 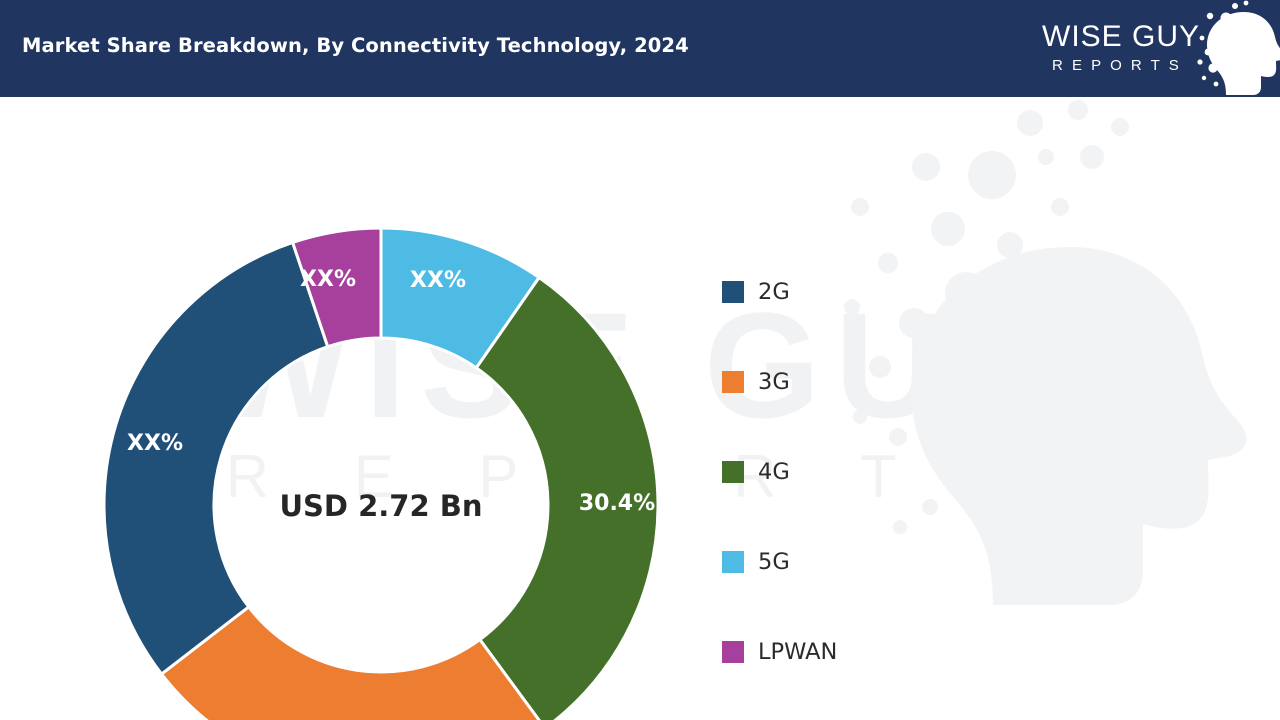 What do you see at coordinates (567, 497) in the screenshot?
I see `donut-slice-4g` at bounding box center [567, 497].